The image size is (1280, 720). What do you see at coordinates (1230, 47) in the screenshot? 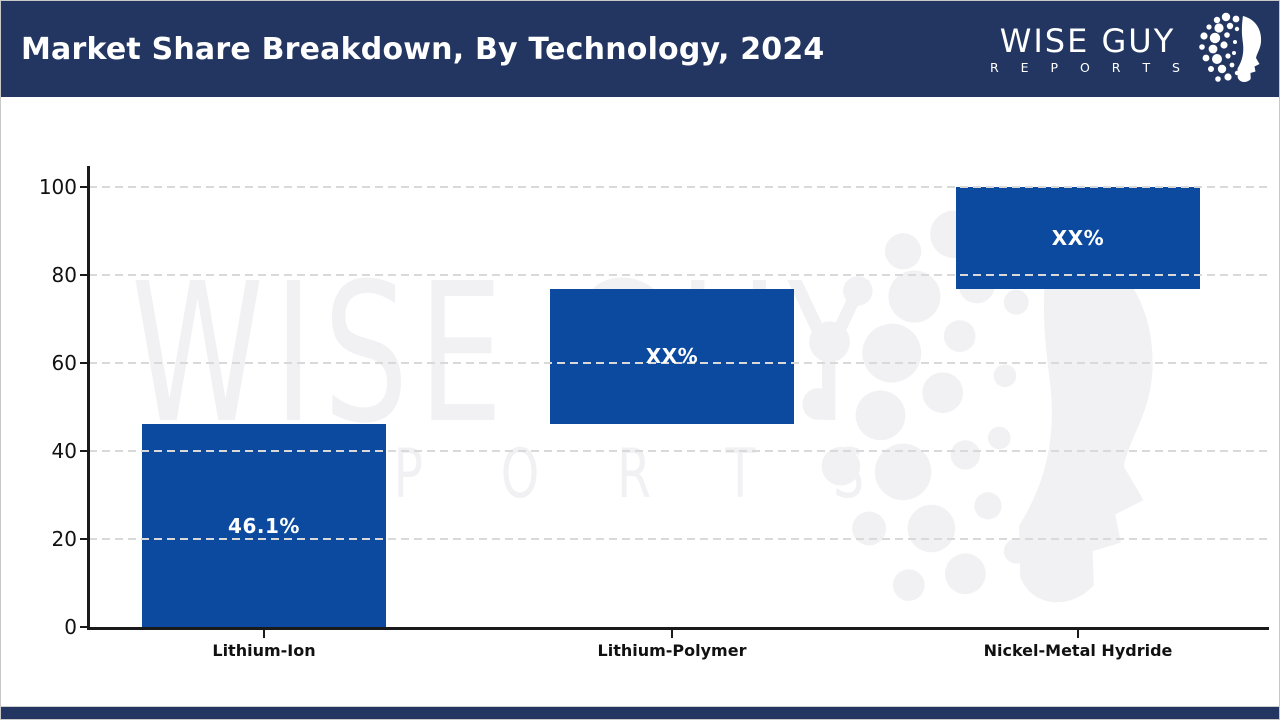
I see `brand-face-logo-icon` at bounding box center [1230, 47].